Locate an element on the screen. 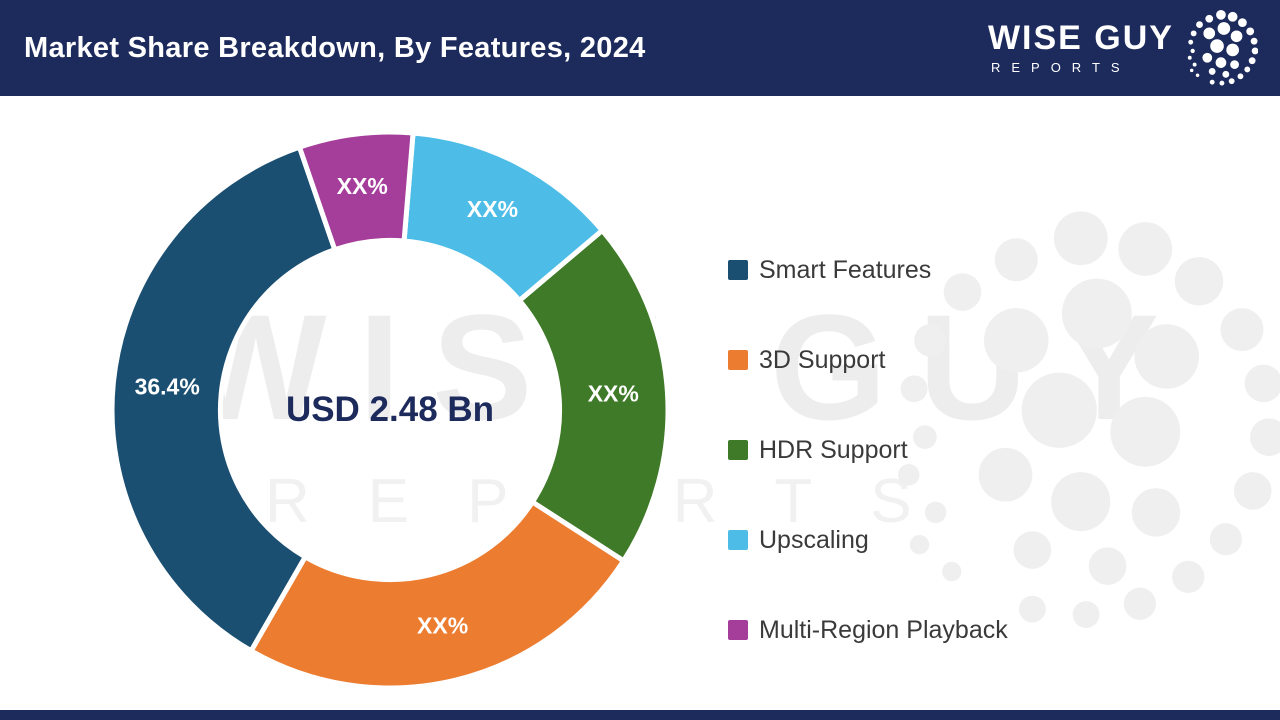 This screenshot has width=1280, height=720. legend-item-hdr-support: HDR Support is located at coordinates (868, 450).